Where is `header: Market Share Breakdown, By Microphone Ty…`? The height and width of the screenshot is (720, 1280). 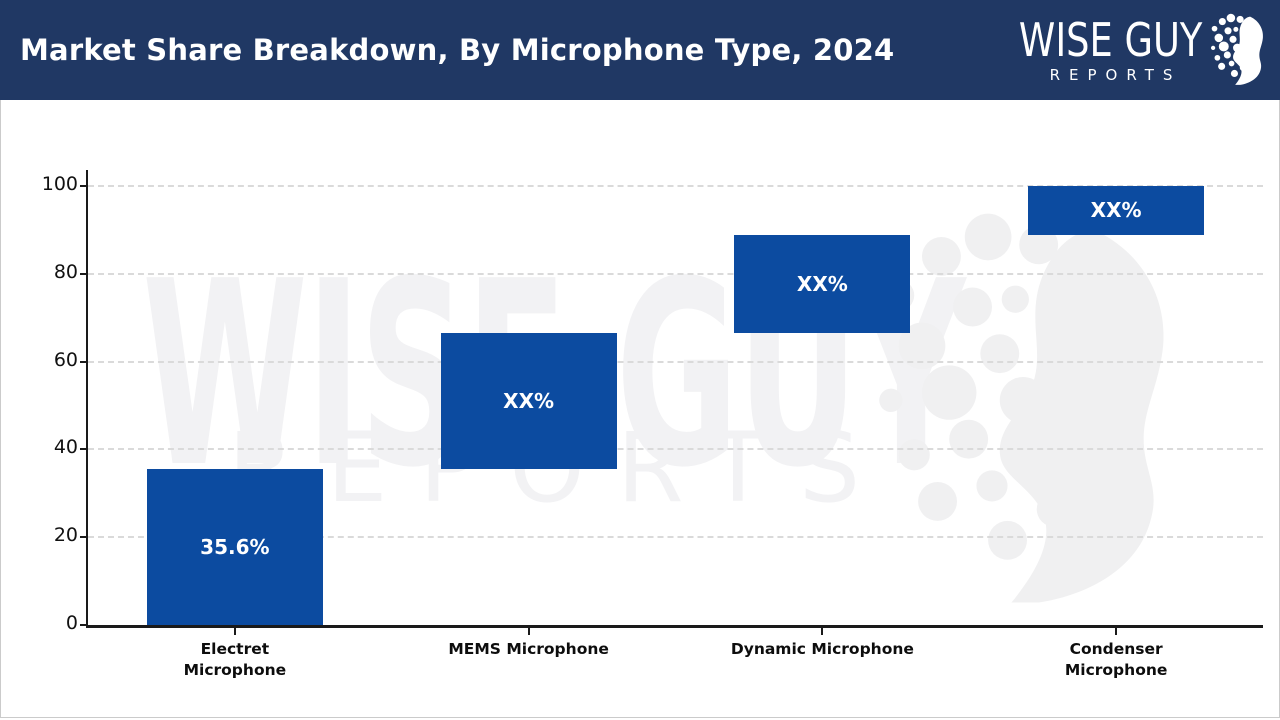 header: Market Share Breakdown, By Microphone Ty… is located at coordinates (640, 50).